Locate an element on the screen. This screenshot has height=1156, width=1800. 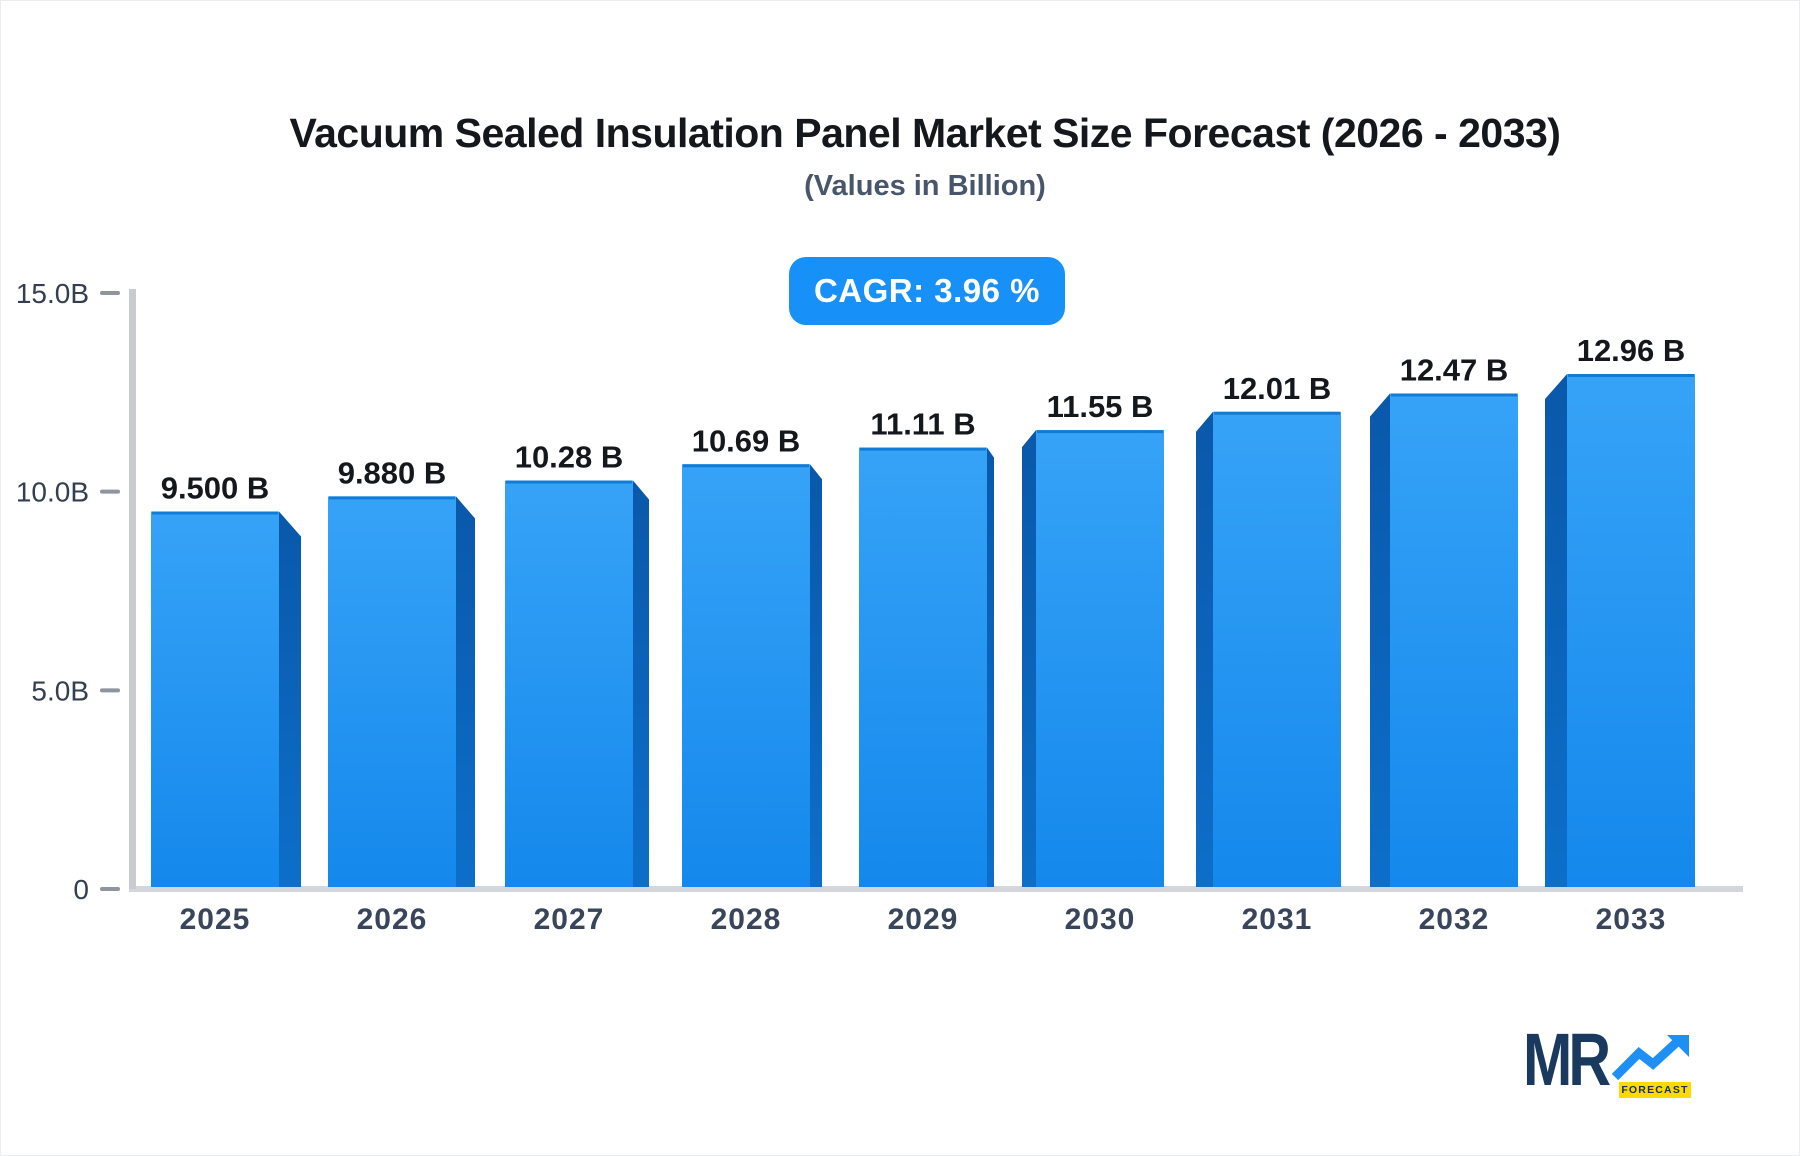
bar-2025: 9.500 B 2025 is located at coordinates (226, 703).